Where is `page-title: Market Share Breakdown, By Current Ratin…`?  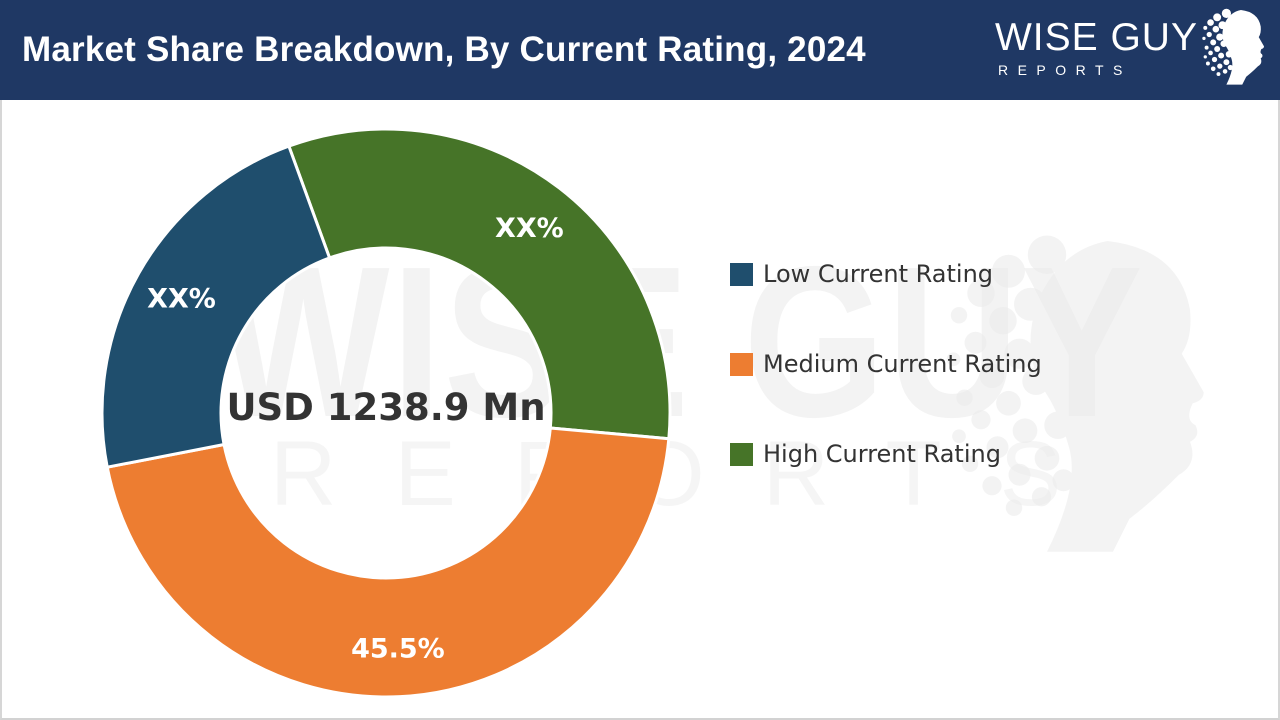 page-title: Market Share Breakdown, By Current Ratin… is located at coordinates (444, 49).